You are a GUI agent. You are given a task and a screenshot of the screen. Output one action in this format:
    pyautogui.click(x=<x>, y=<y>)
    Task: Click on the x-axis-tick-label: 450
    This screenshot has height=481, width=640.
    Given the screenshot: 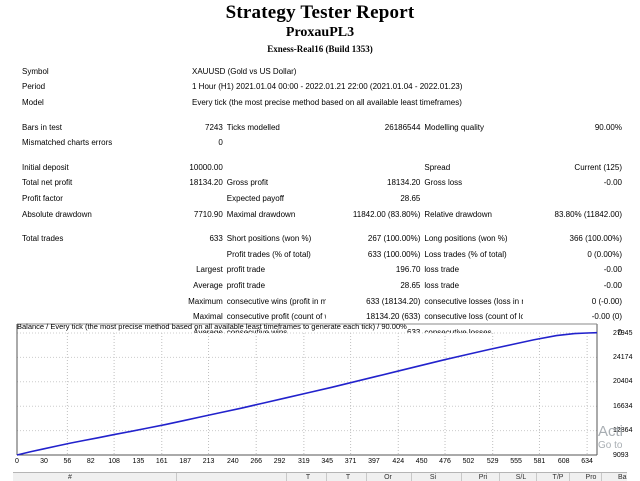 What is the action you would take?
    pyautogui.click(x=421, y=461)
    